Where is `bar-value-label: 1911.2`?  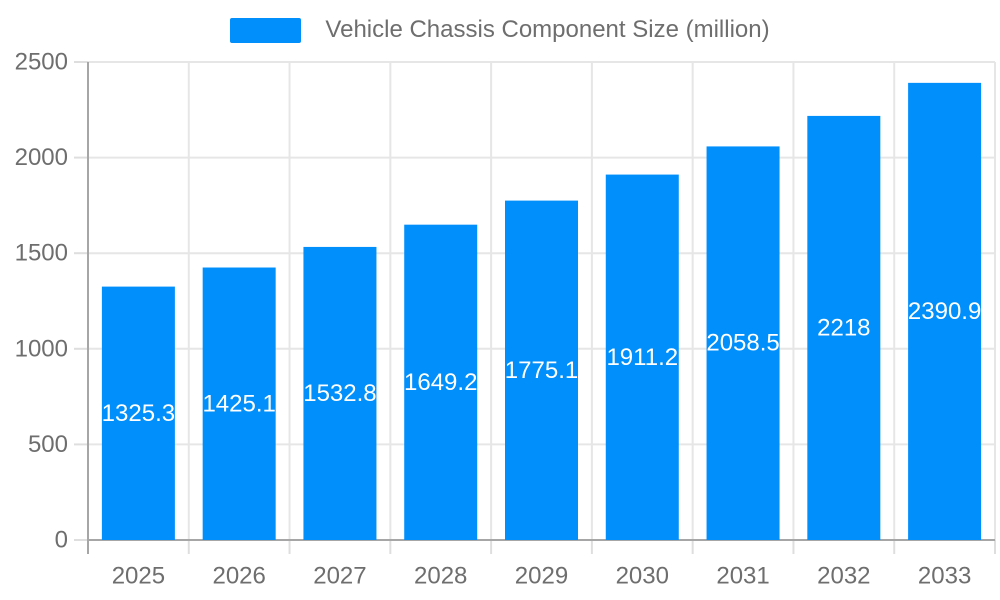 bar-value-label: 1911.2 is located at coordinates (642, 357).